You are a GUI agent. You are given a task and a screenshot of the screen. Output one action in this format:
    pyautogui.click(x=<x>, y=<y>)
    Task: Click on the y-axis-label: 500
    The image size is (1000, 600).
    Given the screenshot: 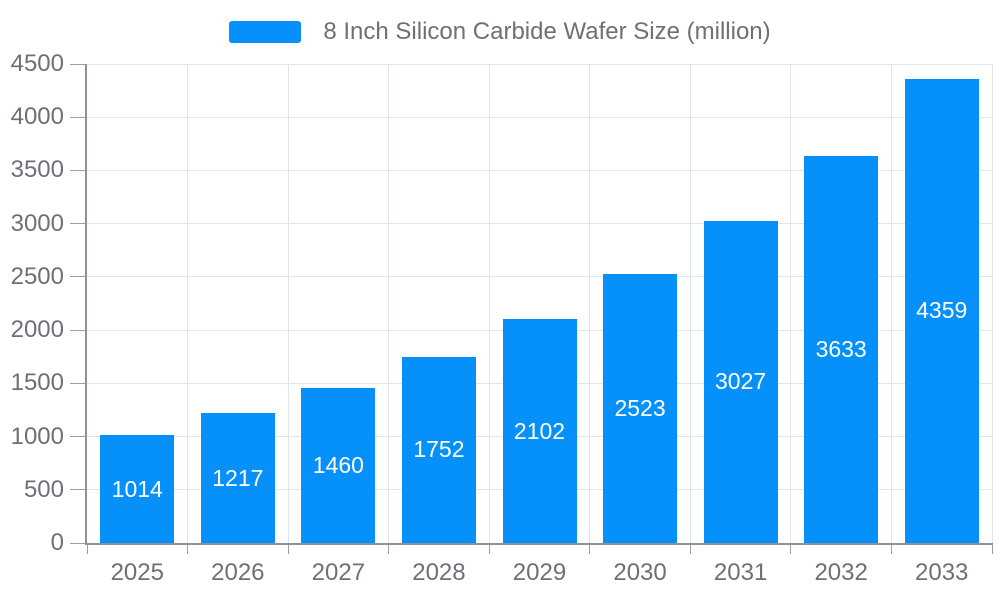 What is the action you would take?
    pyautogui.click(x=43, y=489)
    